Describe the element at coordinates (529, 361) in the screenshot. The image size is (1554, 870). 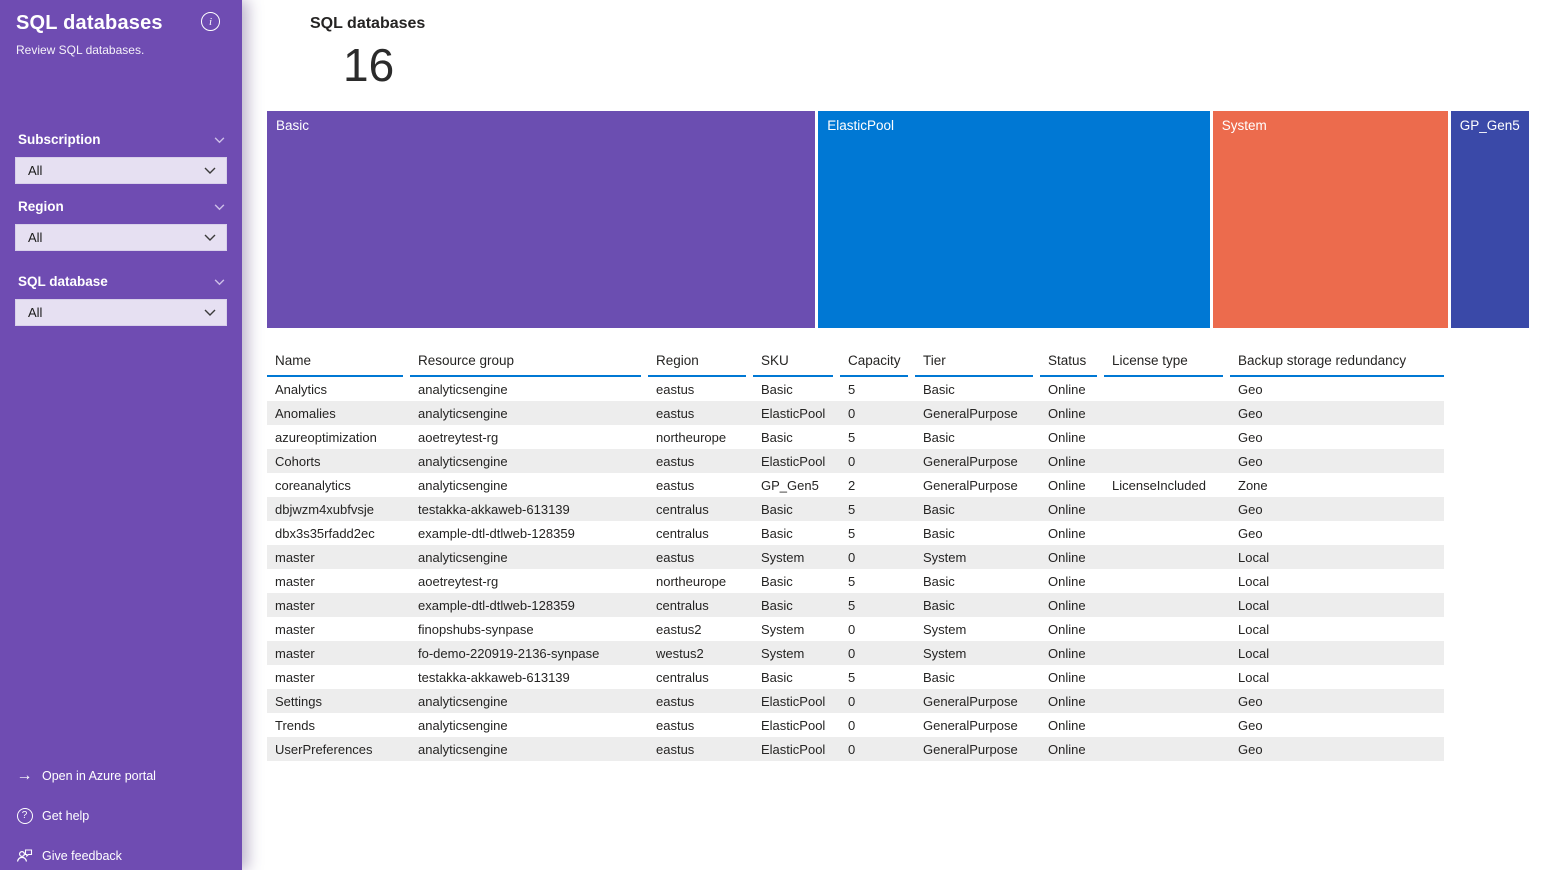
I see `column-header-resource-group: Resource group` at that location.